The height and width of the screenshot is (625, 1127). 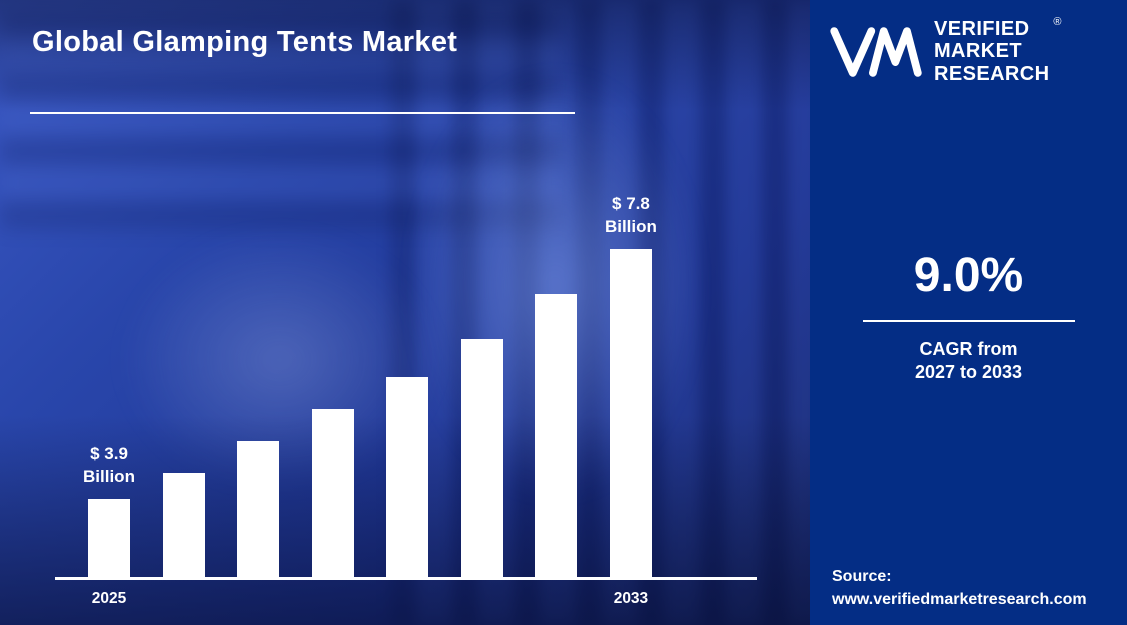 What do you see at coordinates (968, 275) in the screenshot?
I see `cagr-value: 9.0%` at bounding box center [968, 275].